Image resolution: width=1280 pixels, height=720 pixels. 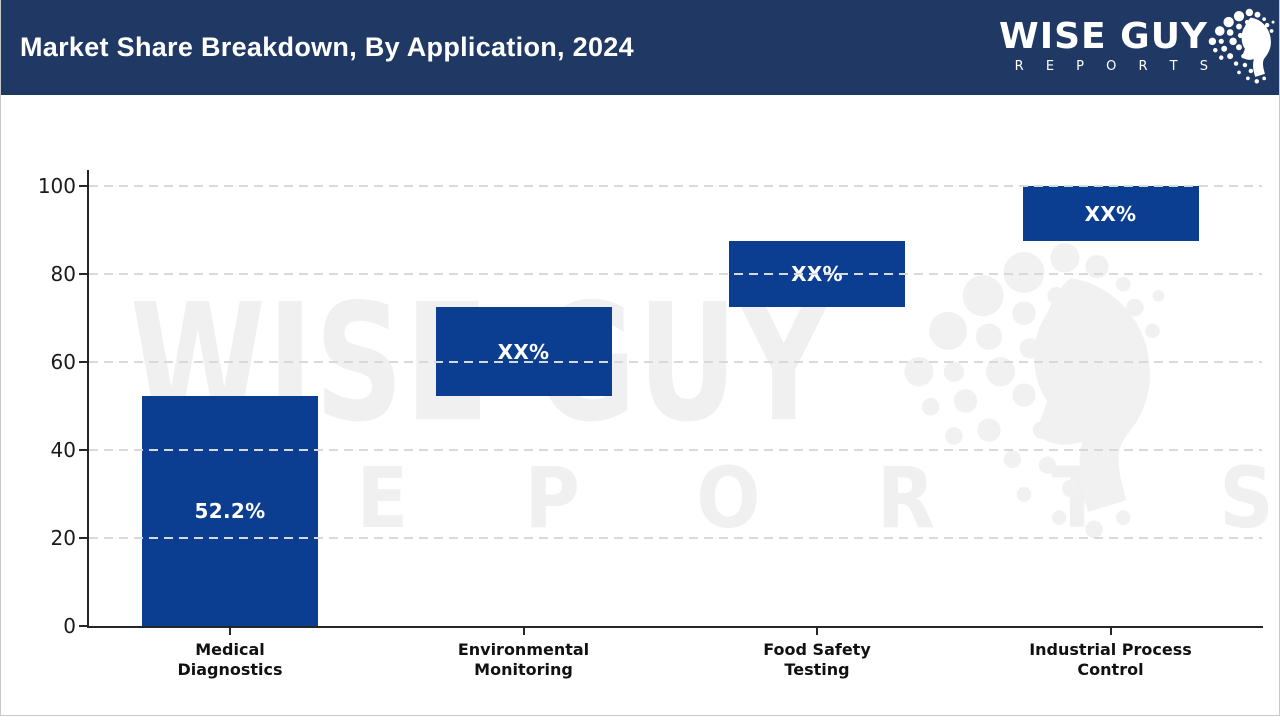 I want to click on logo-subtext: R E P O R T S, so click(x=1115, y=66).